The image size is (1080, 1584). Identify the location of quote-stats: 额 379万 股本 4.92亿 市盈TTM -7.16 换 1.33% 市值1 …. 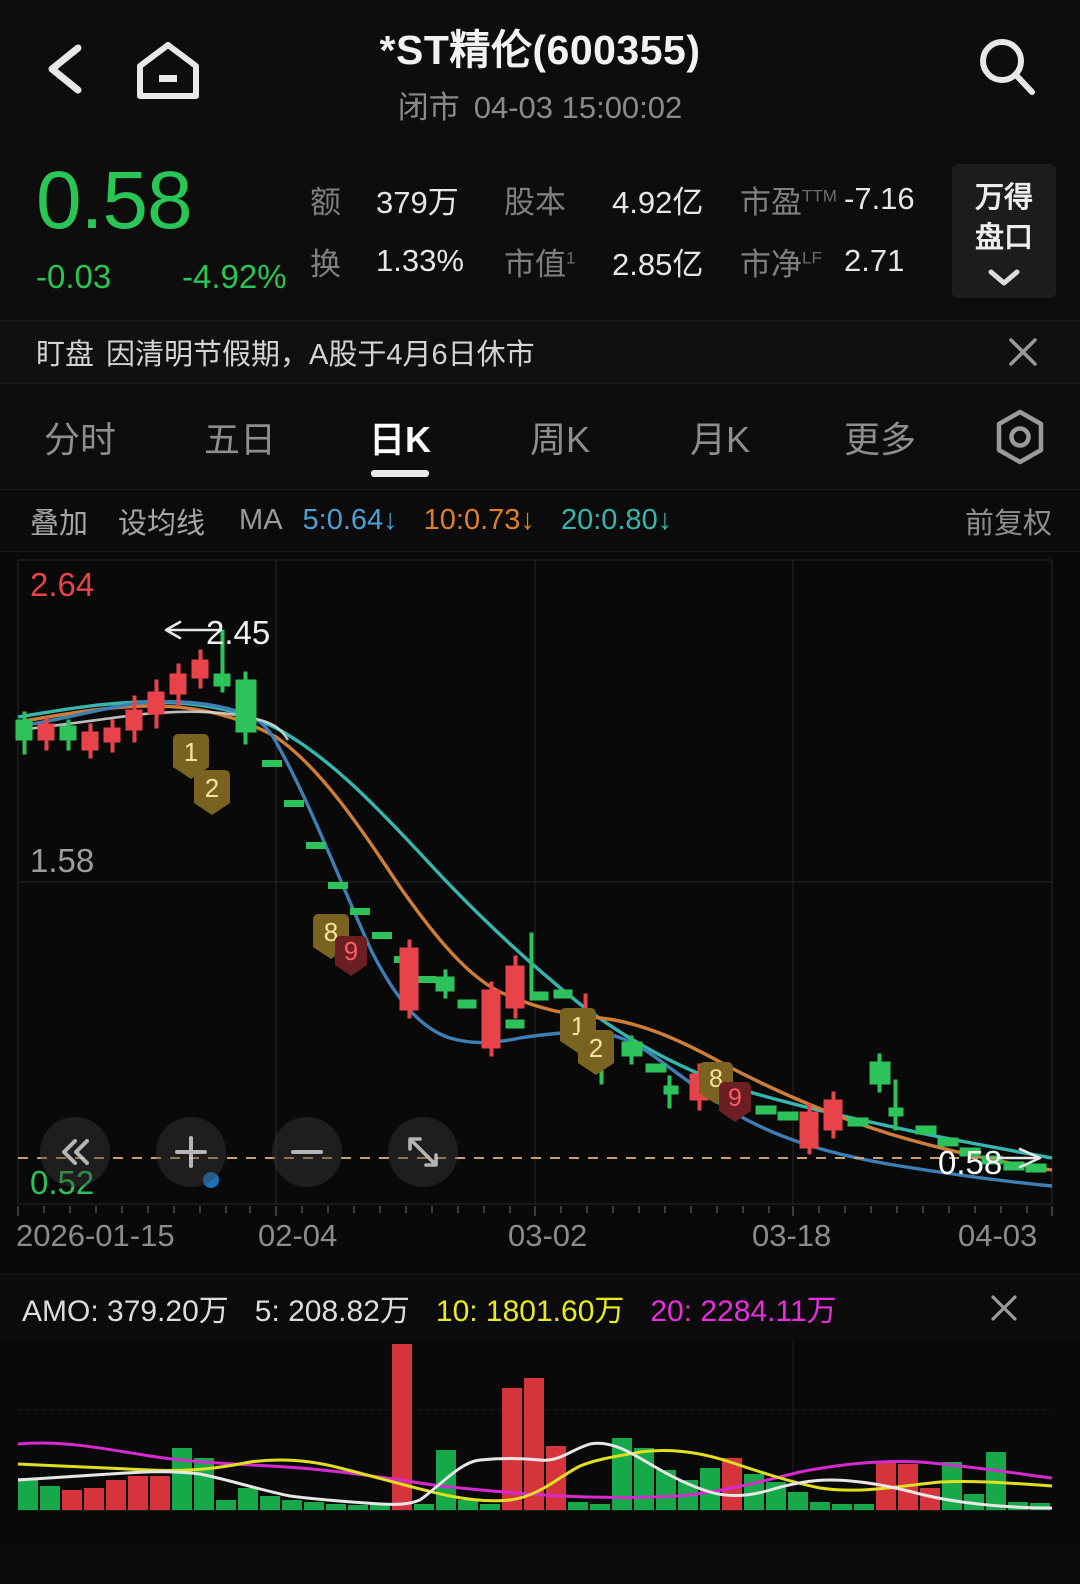
(612, 230).